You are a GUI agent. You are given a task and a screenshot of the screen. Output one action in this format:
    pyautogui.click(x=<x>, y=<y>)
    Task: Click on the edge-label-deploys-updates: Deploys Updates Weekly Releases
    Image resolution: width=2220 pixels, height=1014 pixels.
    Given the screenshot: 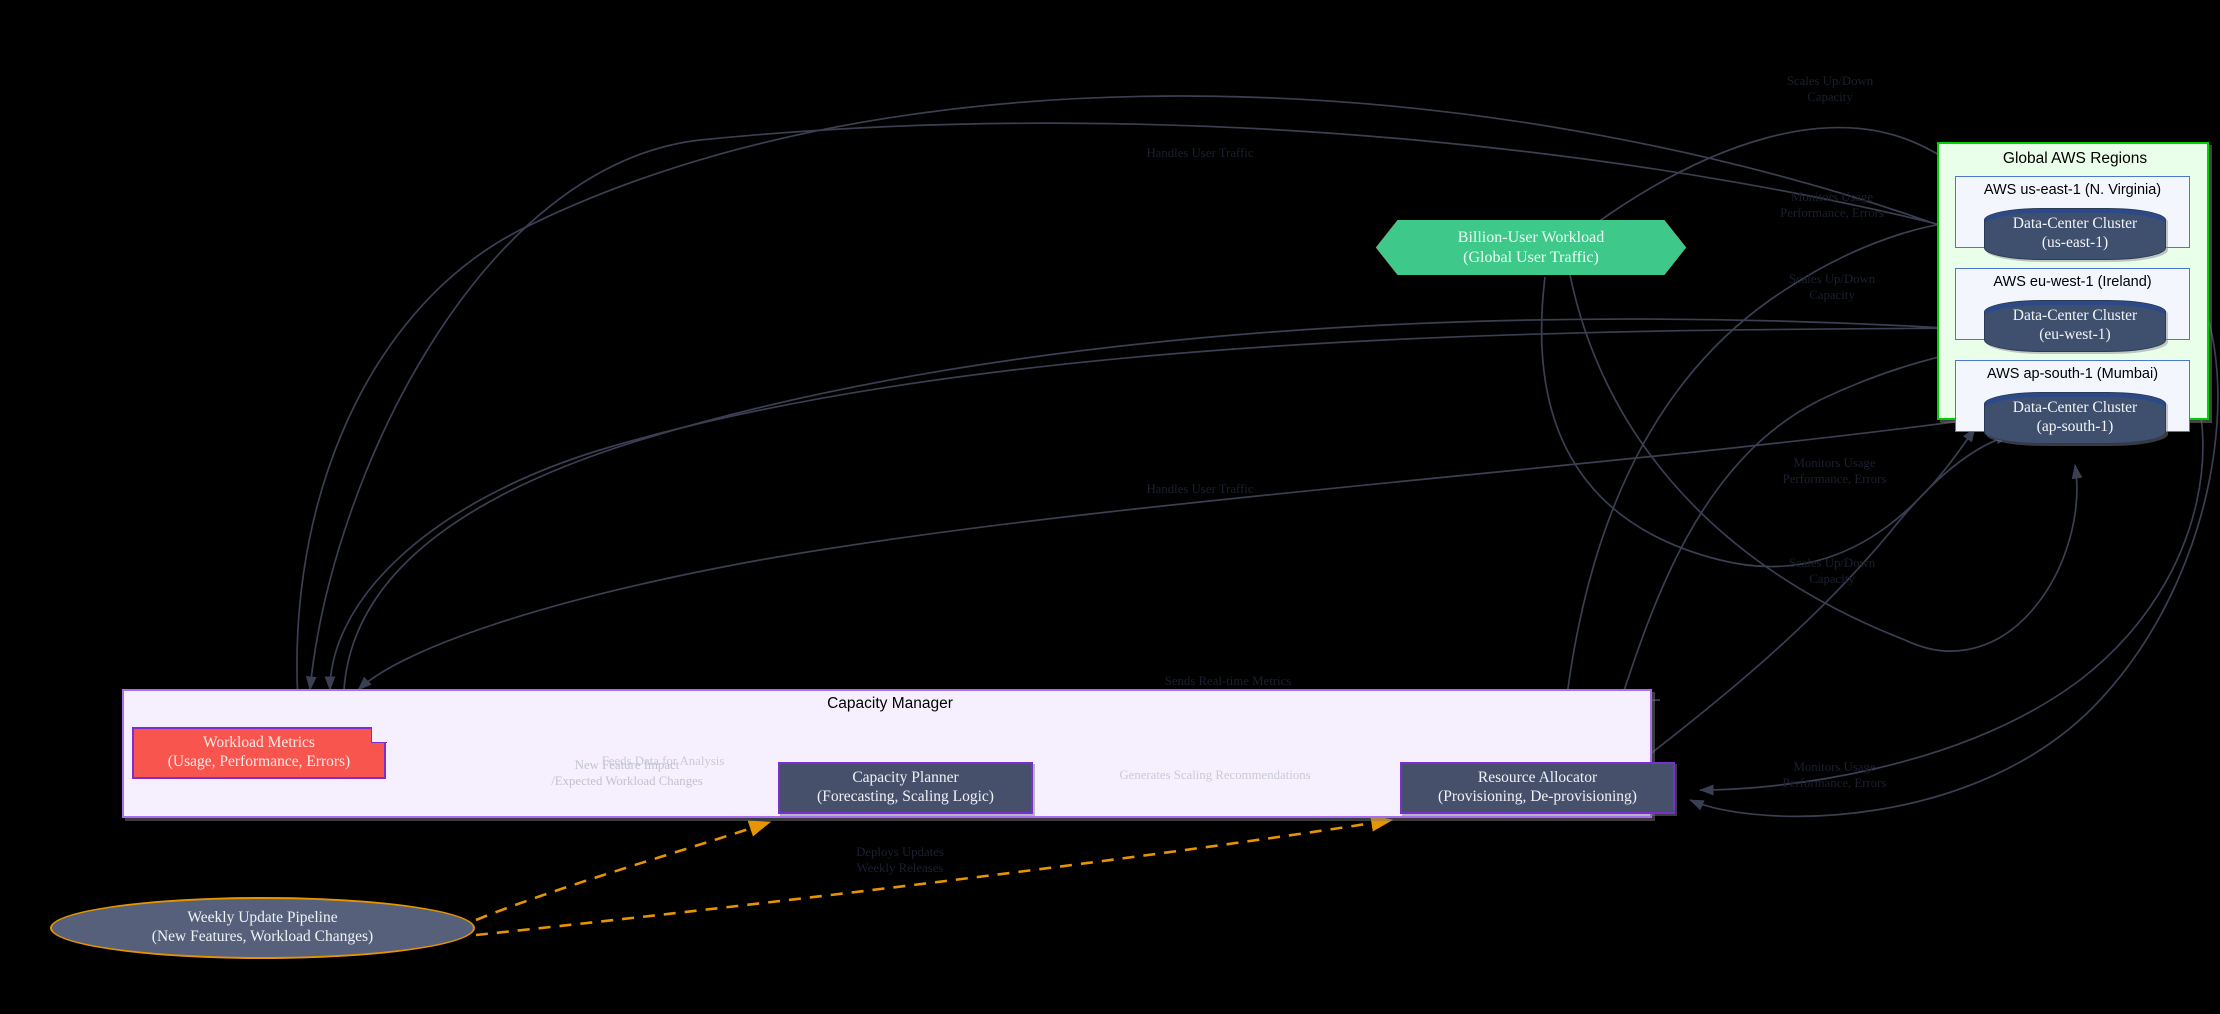 What is the action you would take?
    pyautogui.click(x=900, y=860)
    